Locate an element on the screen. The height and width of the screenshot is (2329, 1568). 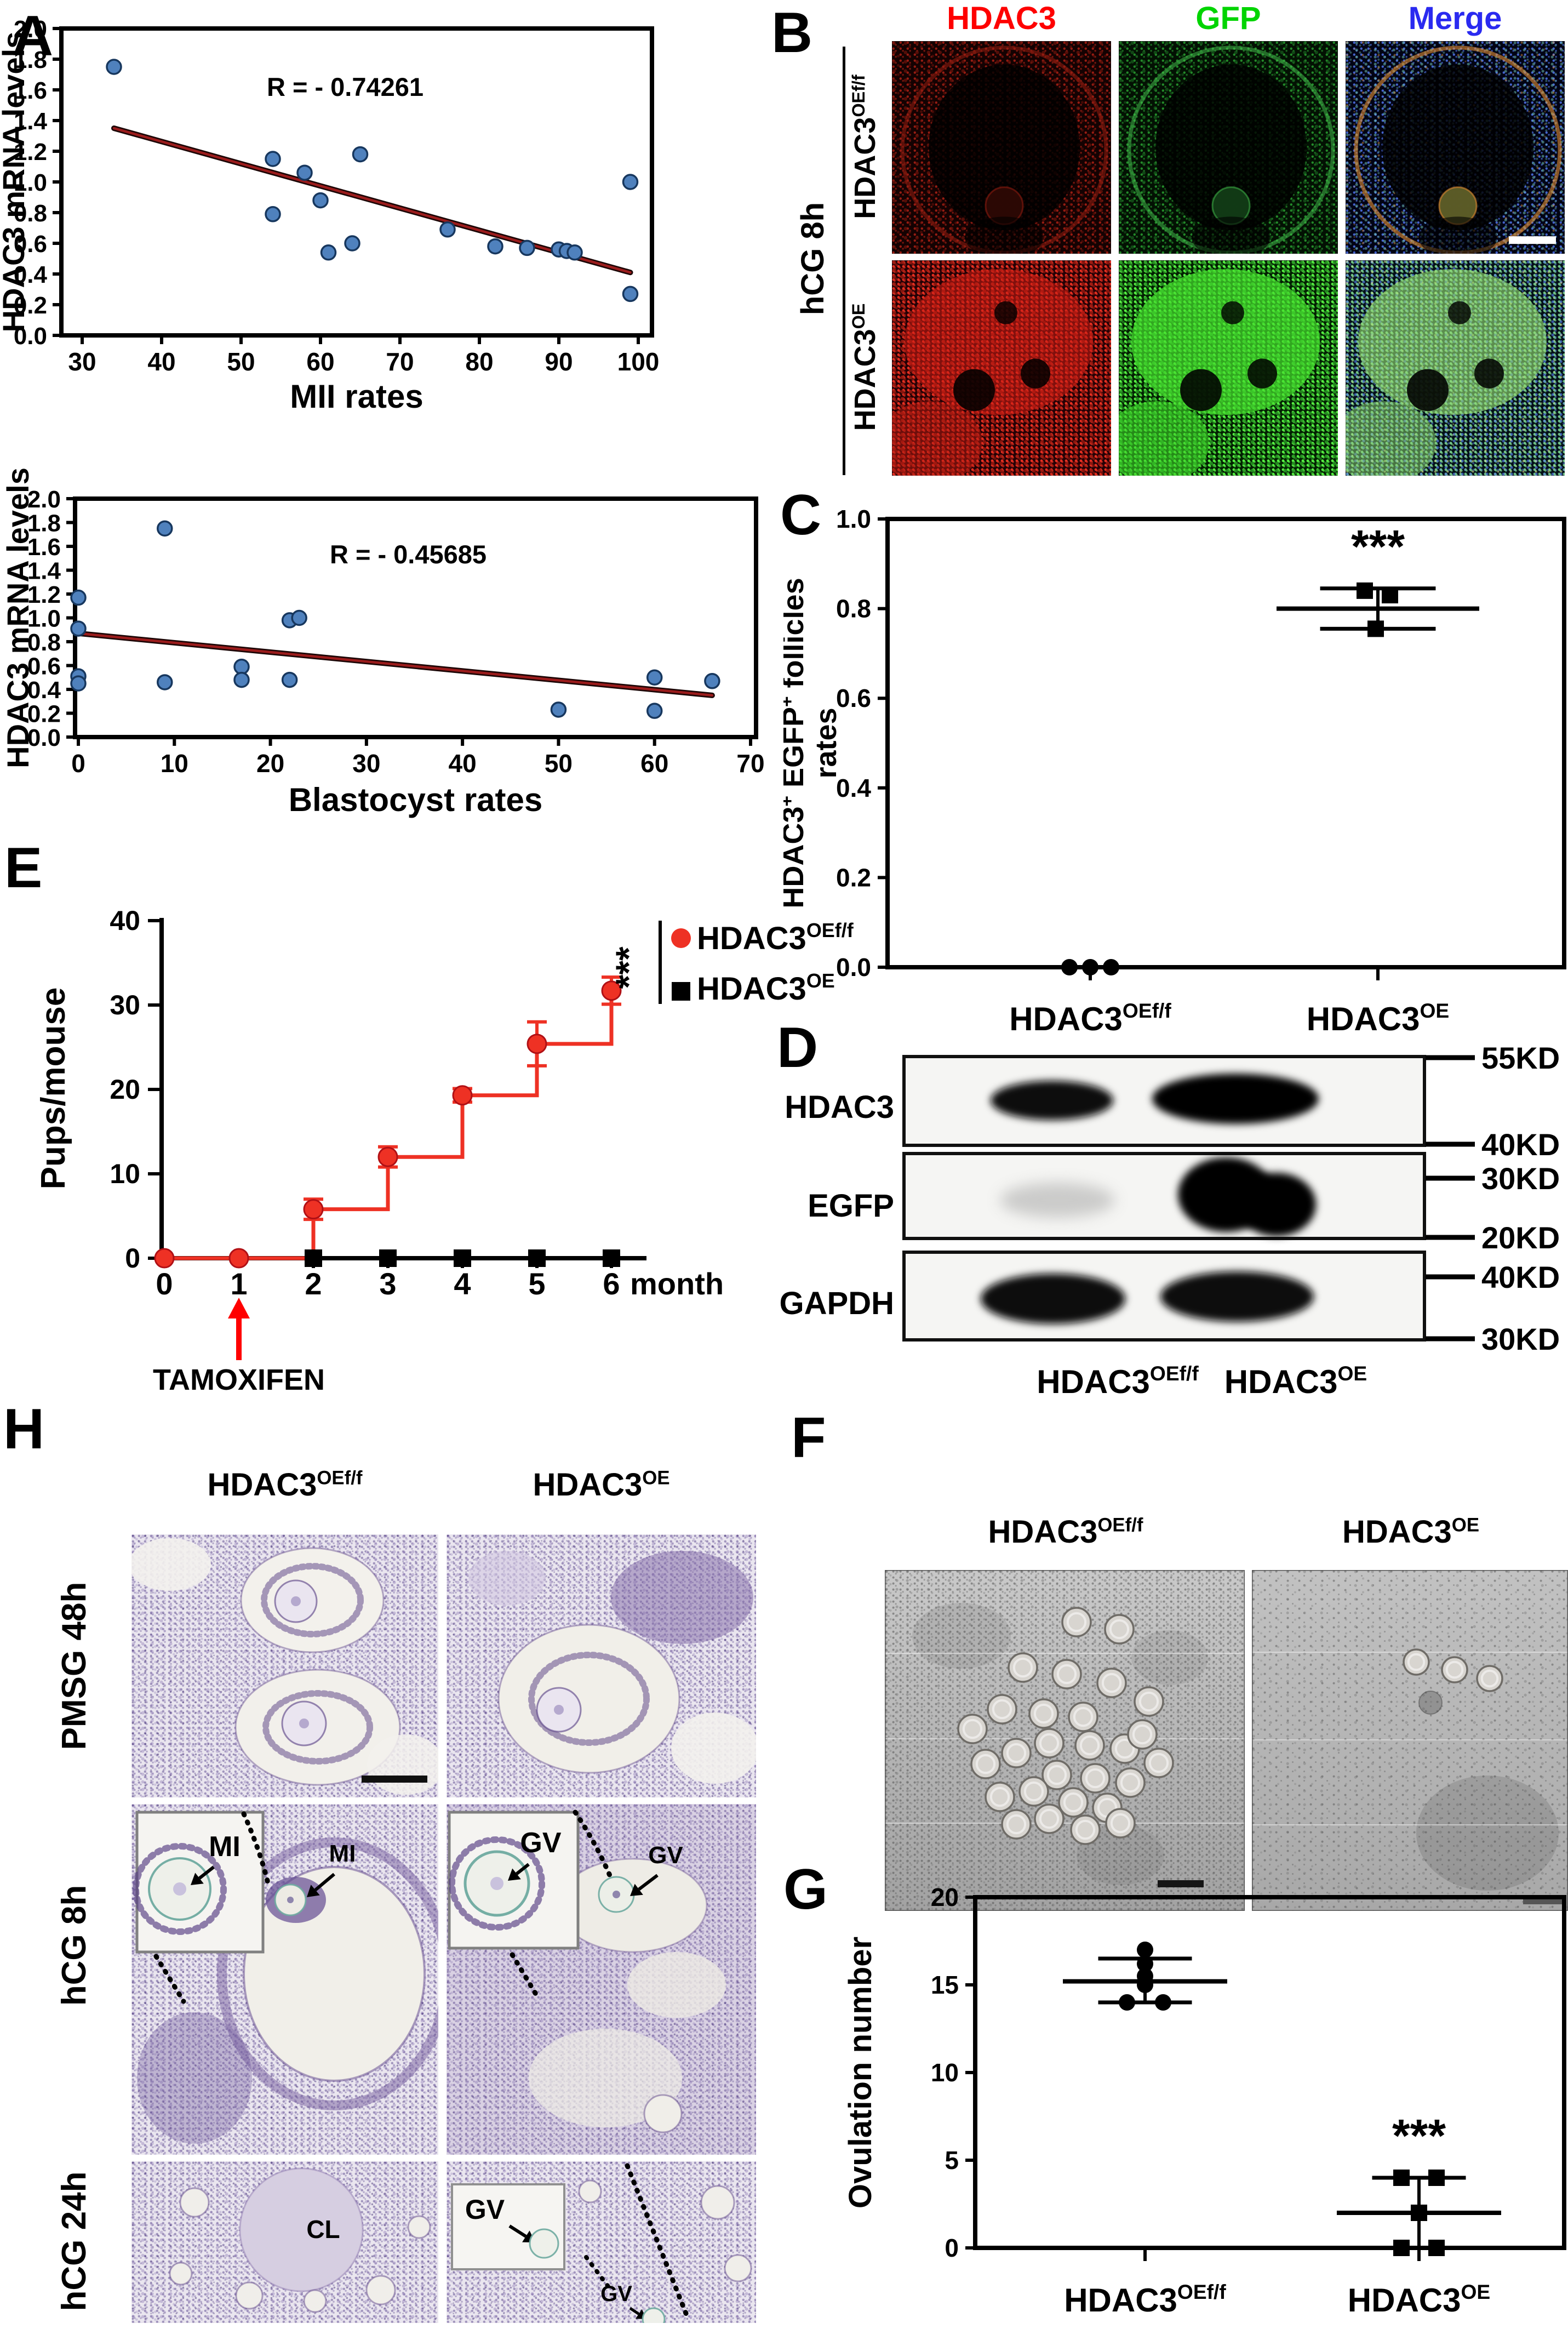
svg-text: MII rates is located at coordinates (356, 396).